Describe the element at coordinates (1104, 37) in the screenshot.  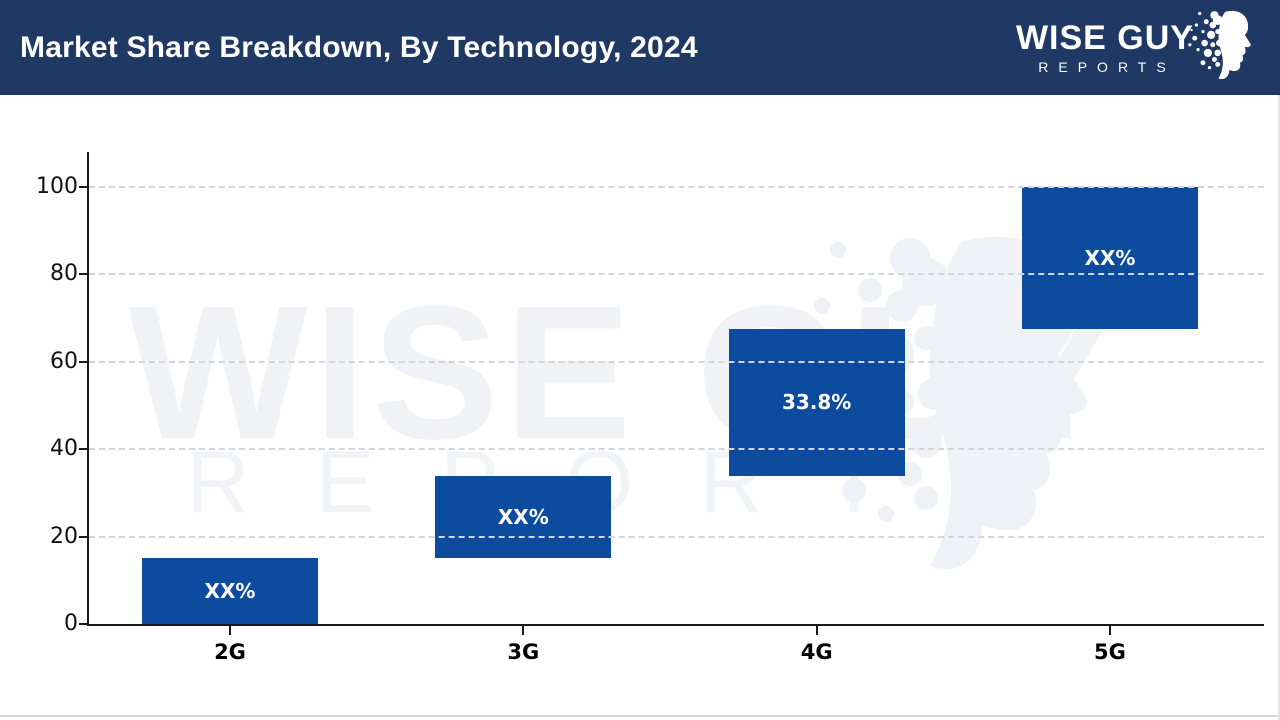
I see `logo-line1: WISE GUY` at that location.